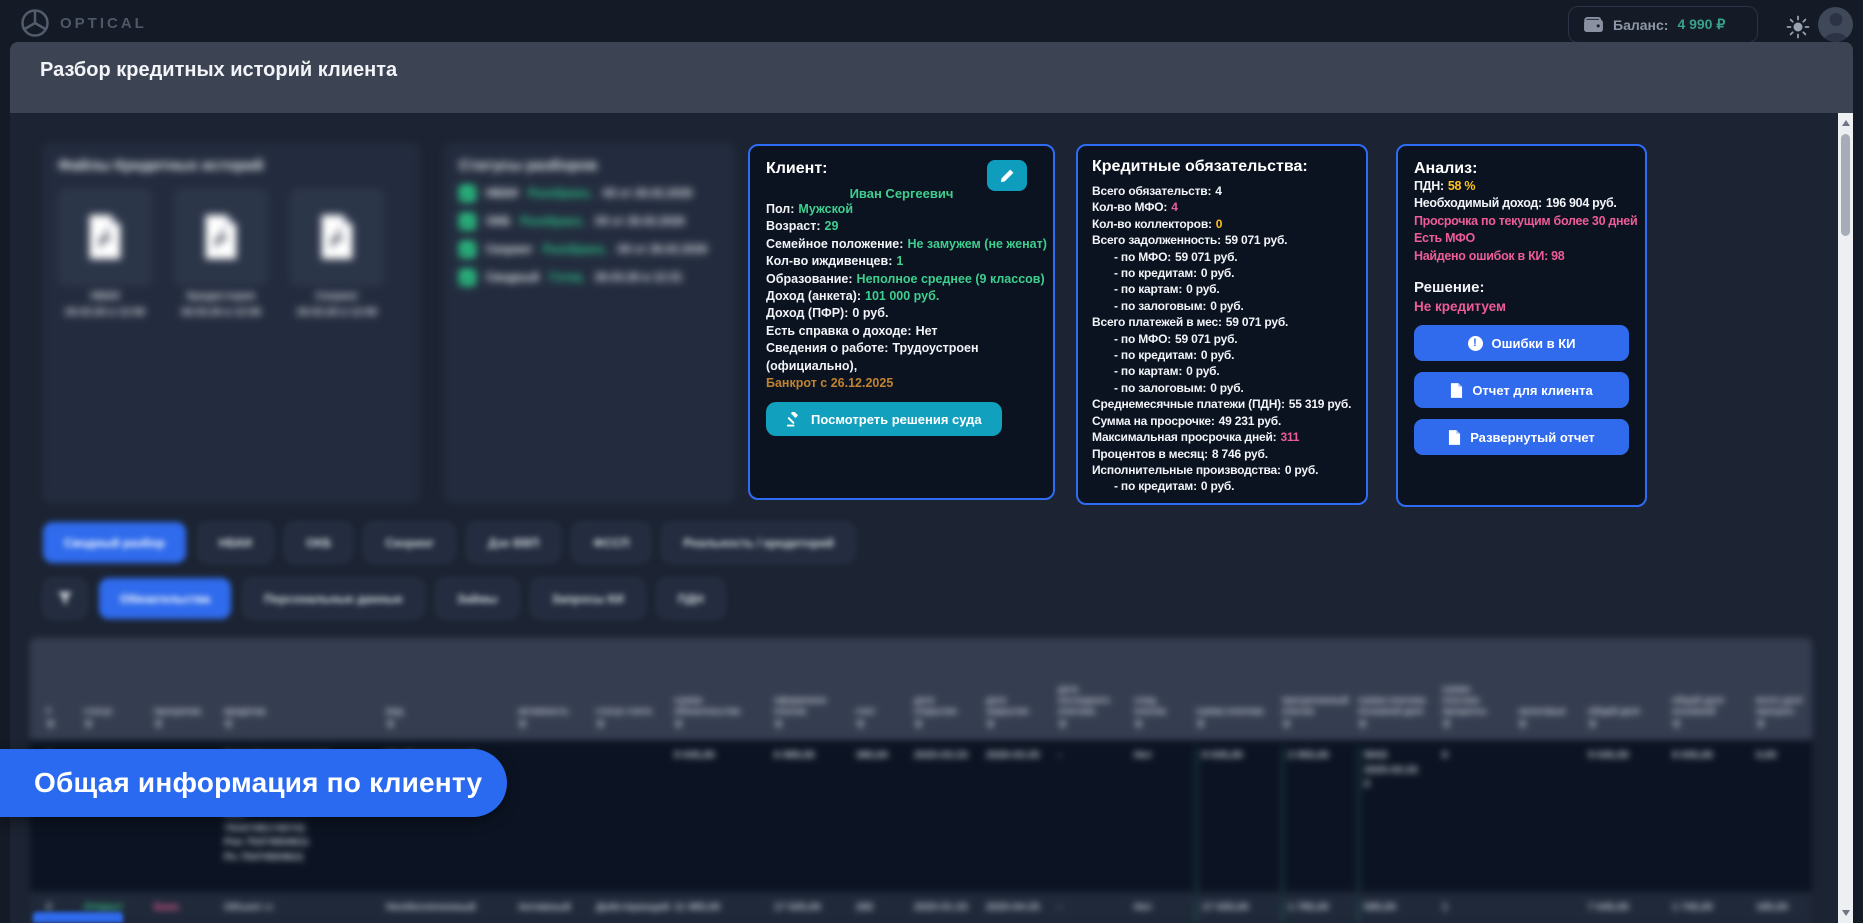 This screenshot has width=1863, height=923. Describe the element at coordinates (98, 711) in the screenshot. I see `column-label: статус` at that location.